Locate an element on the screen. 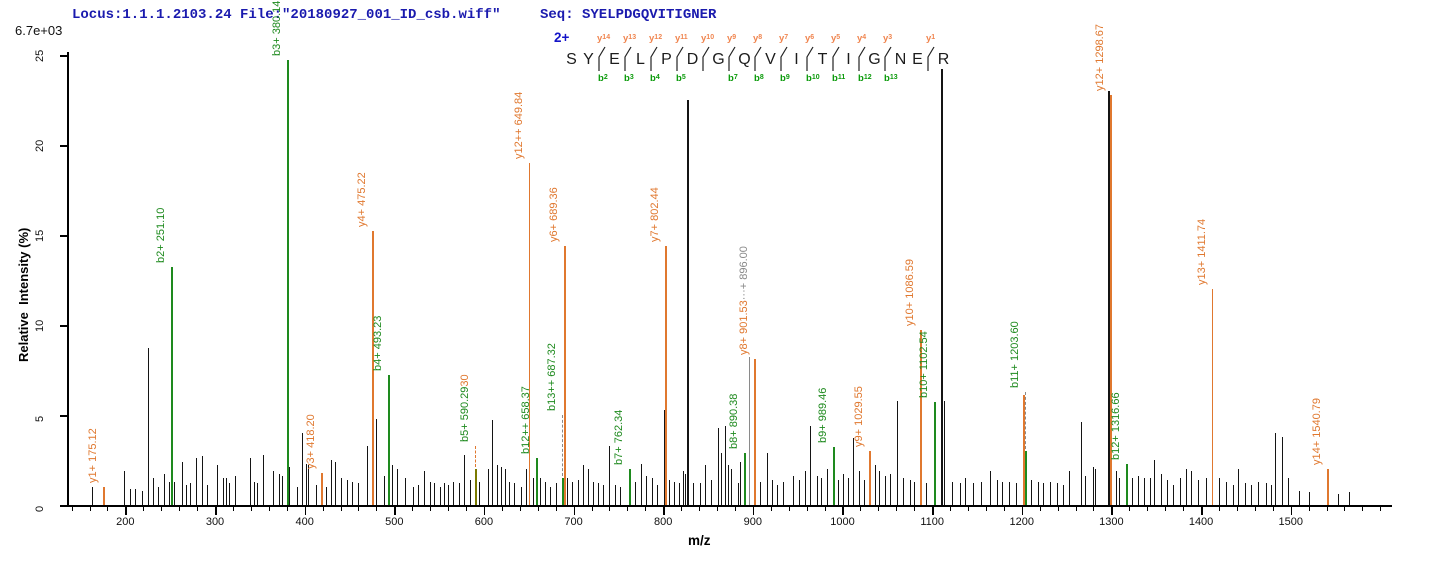 Image resolution: width=1436 pixels, height=562 pixels. ion-peak-y12+ is located at coordinates (1111, 299).